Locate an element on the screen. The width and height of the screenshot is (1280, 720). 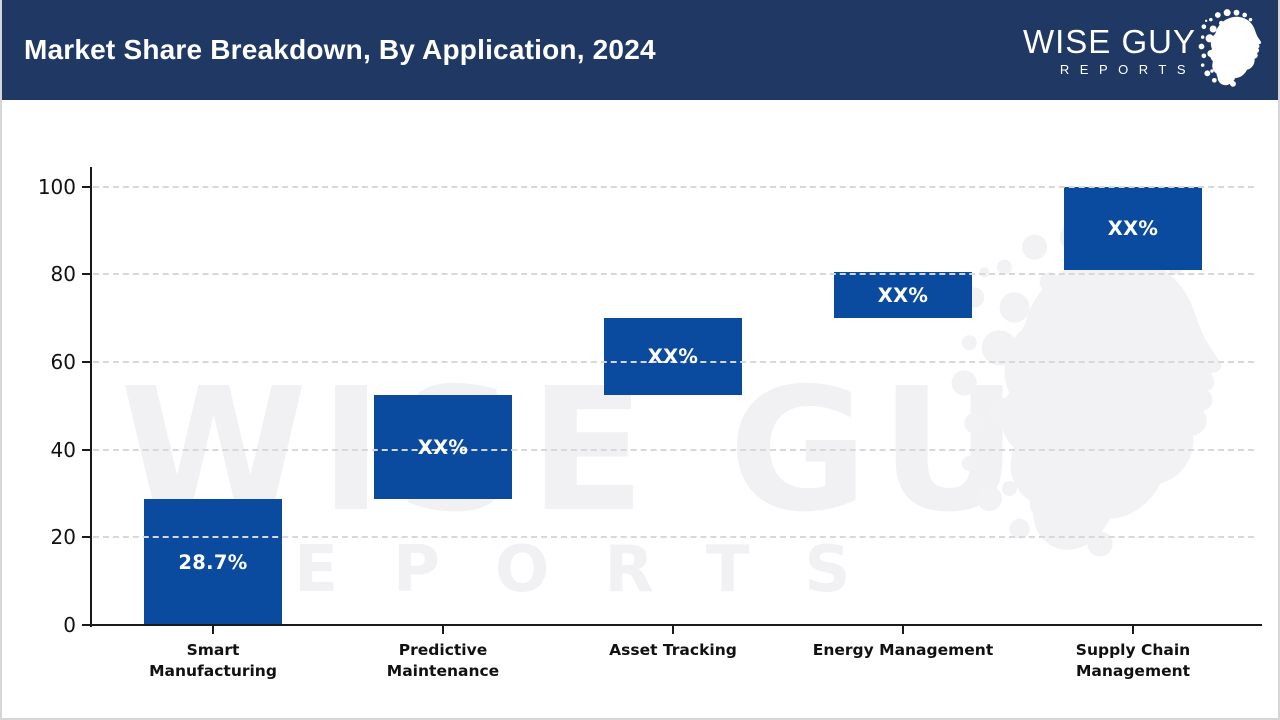
logo-face-icon is located at coordinates (1233, 50).